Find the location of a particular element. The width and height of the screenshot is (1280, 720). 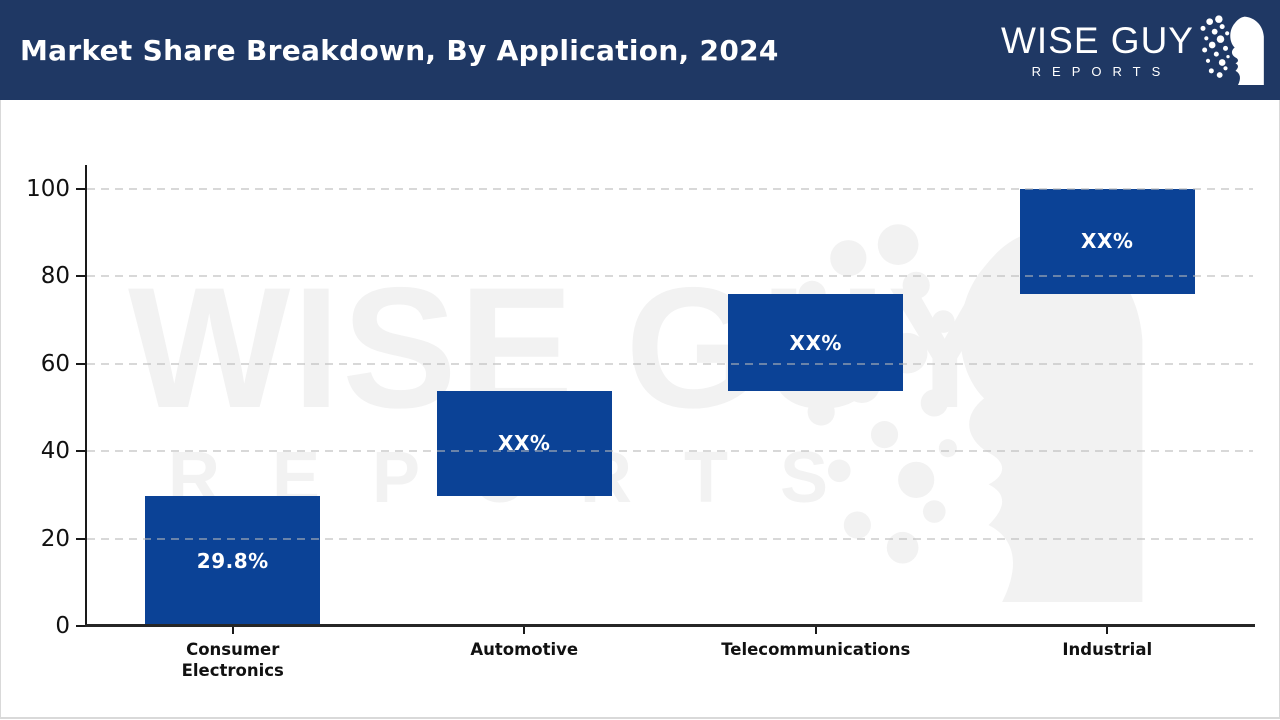

x-category-label-automotive: Automotive is located at coordinates (524, 649).